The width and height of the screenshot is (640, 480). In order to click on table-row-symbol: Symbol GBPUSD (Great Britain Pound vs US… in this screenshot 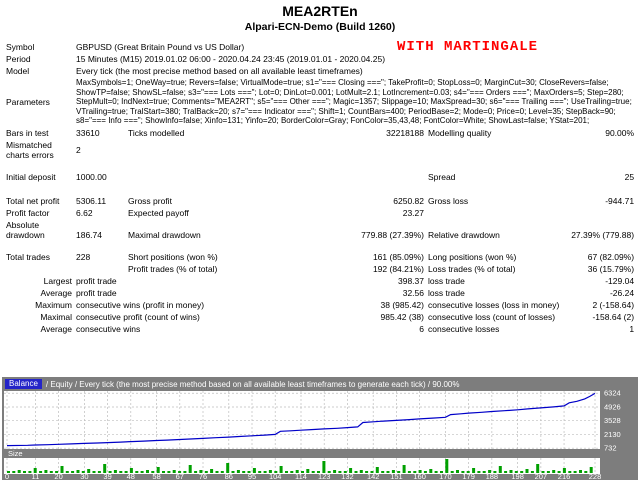, I will do `click(320, 47)`.